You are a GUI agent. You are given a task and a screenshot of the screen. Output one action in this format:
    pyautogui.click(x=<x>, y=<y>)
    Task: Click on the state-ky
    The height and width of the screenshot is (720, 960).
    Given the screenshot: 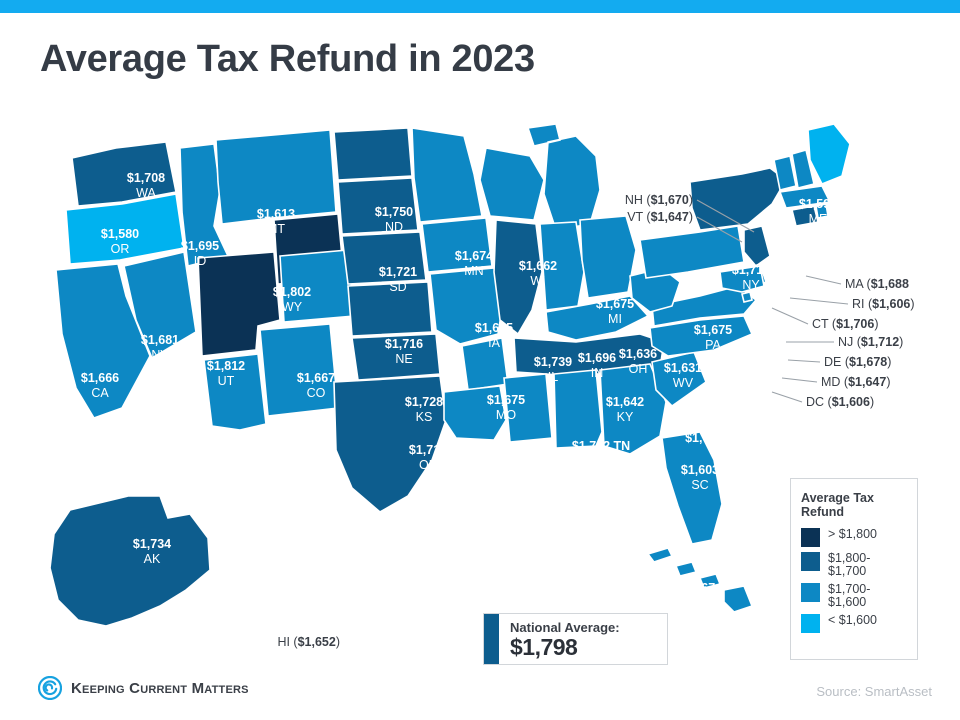 What is the action you would take?
    pyautogui.click(x=597, y=318)
    